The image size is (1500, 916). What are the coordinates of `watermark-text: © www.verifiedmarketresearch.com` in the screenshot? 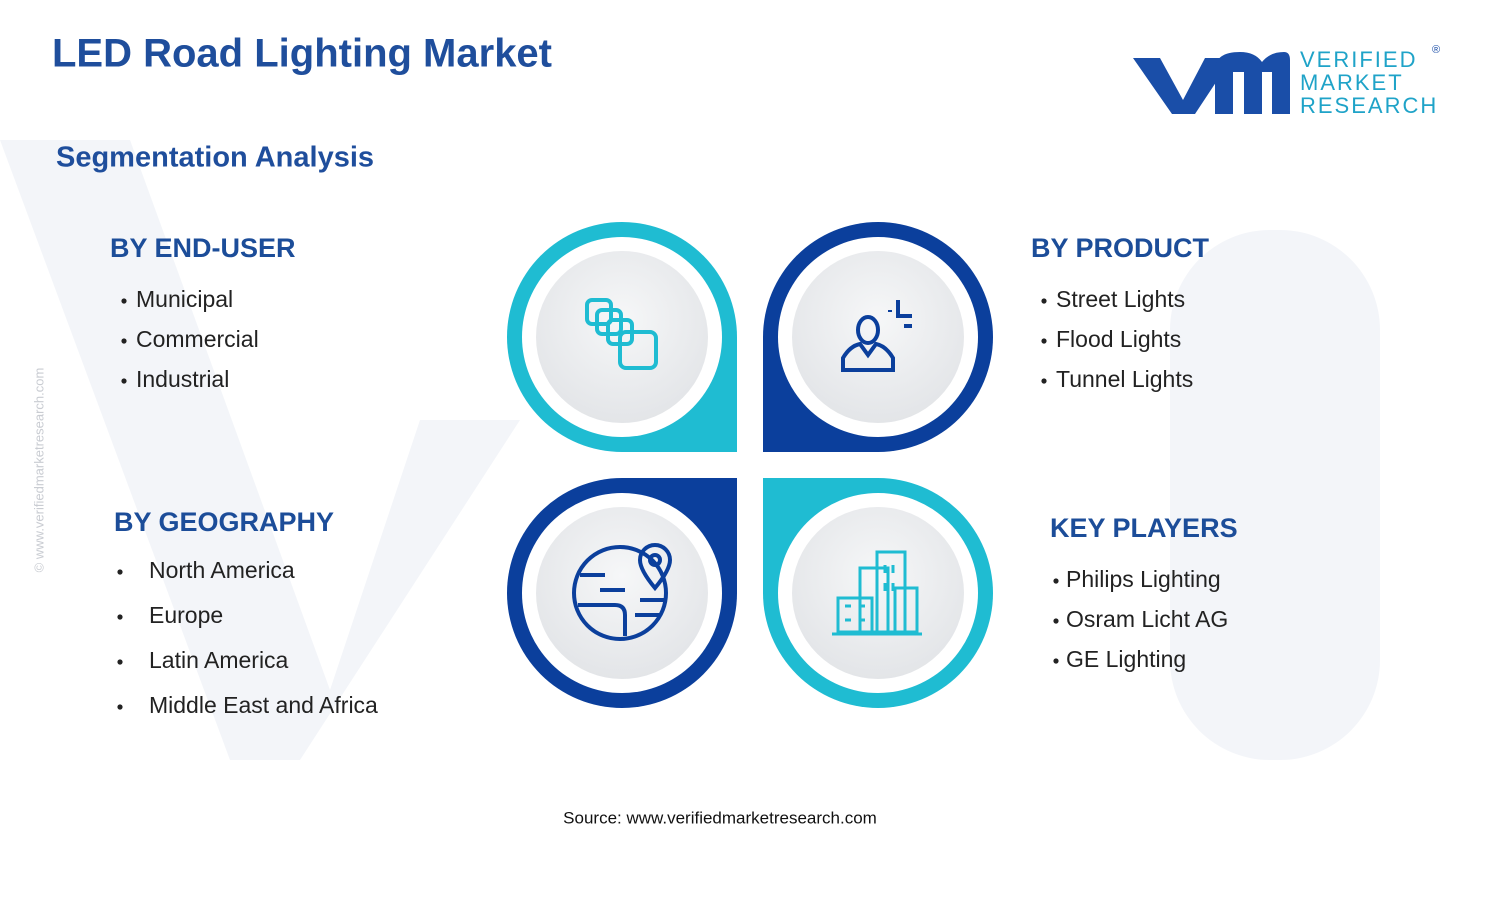 It's located at (38, 470).